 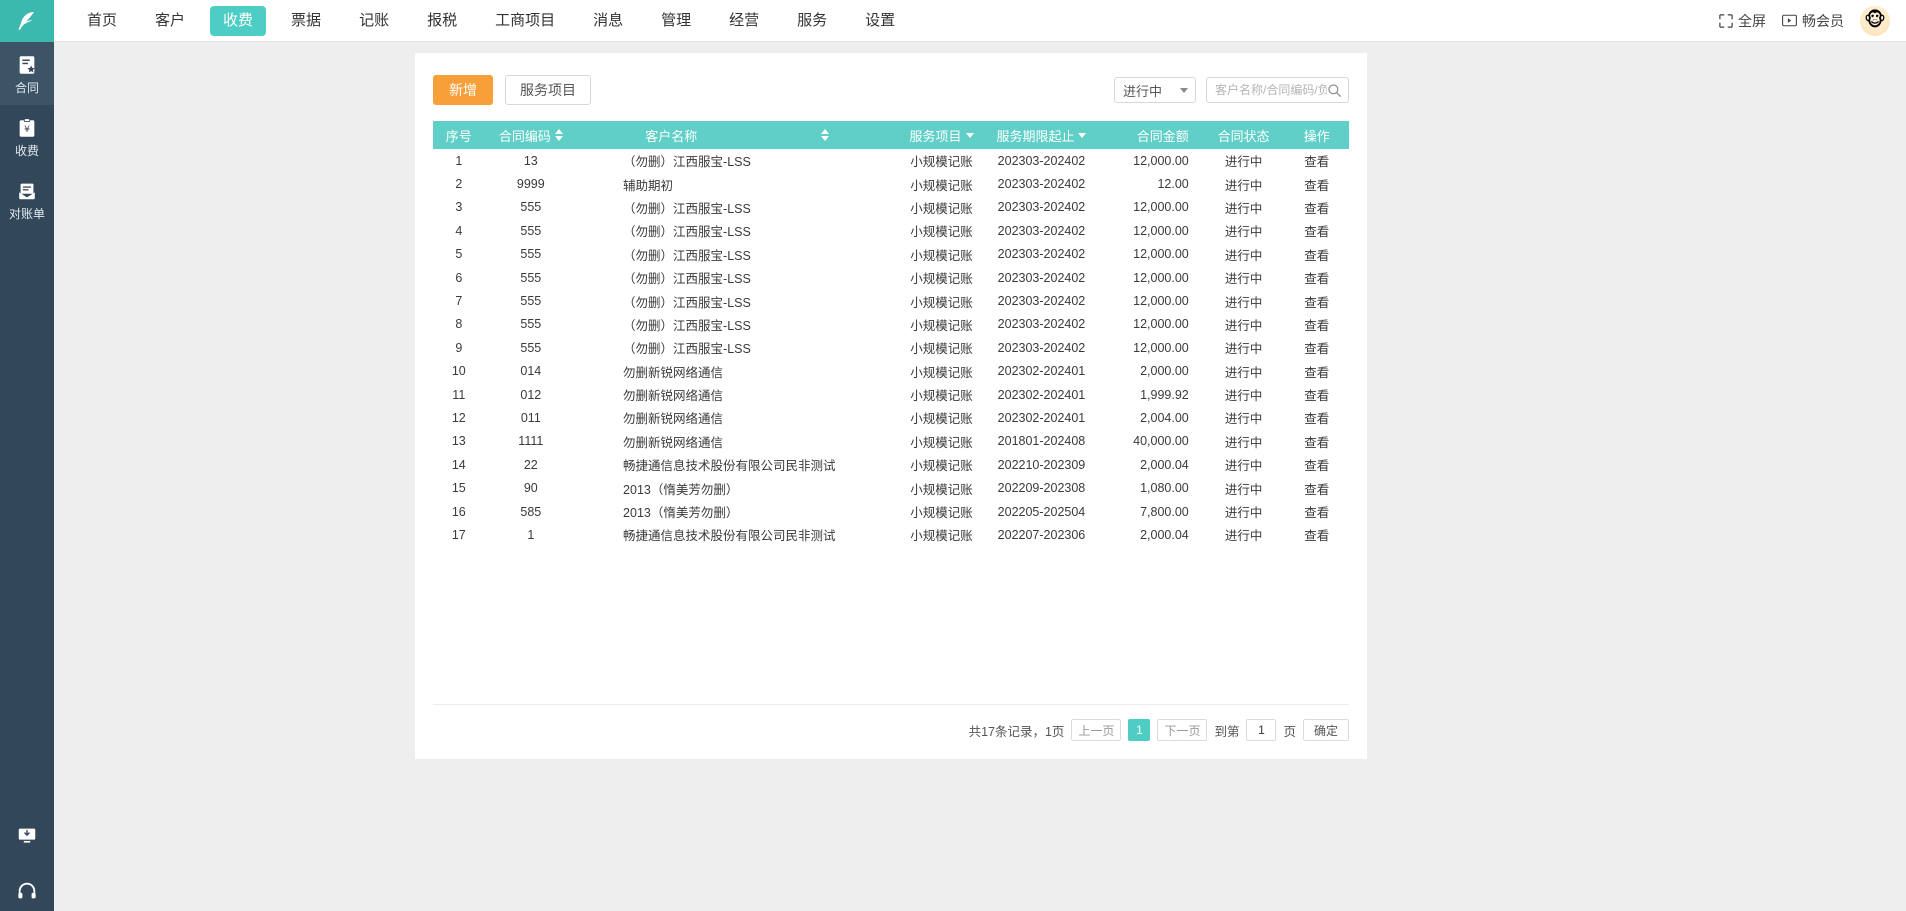 I want to click on page-number-1: 1, so click(x=1139, y=730).